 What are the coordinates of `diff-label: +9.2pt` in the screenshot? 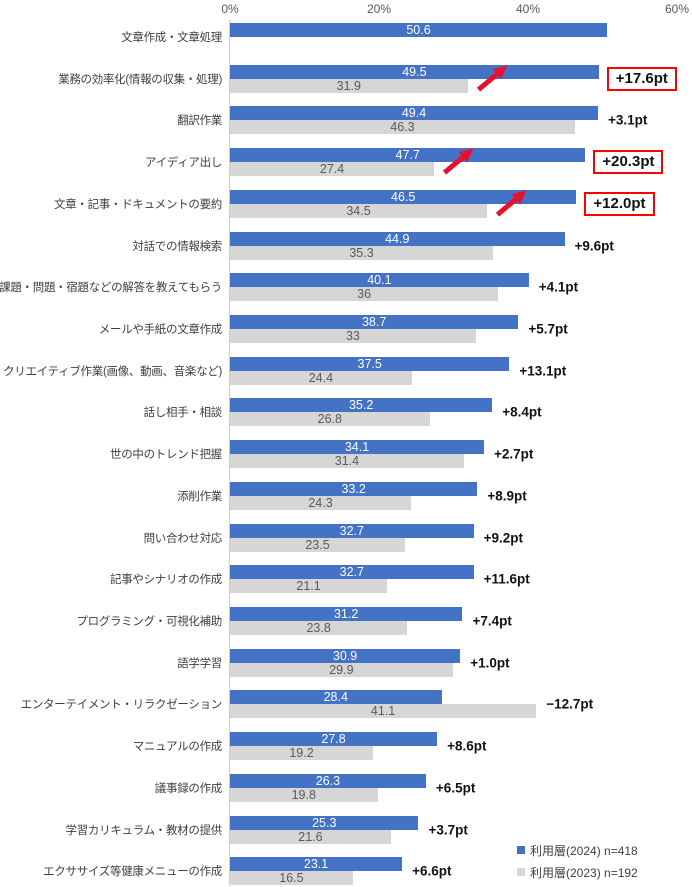 It's located at (503, 538).